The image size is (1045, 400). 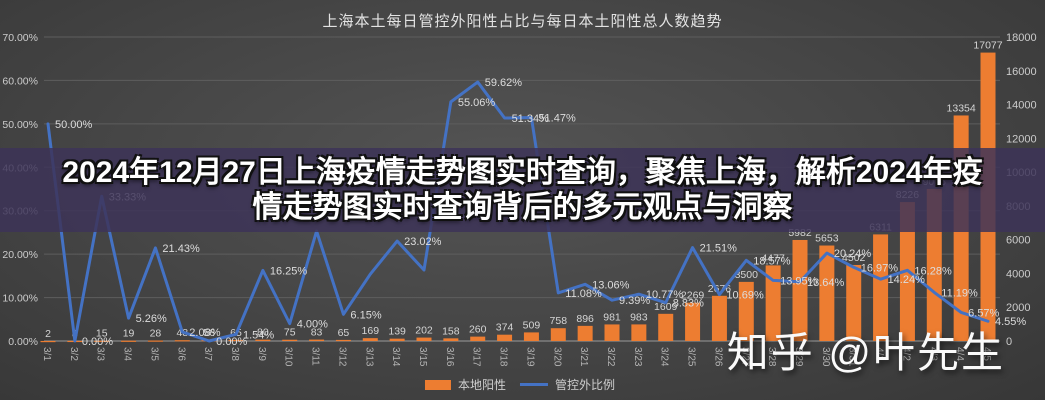 I want to click on left-axis-tick-label: 60.00%, so click(x=20, y=81).